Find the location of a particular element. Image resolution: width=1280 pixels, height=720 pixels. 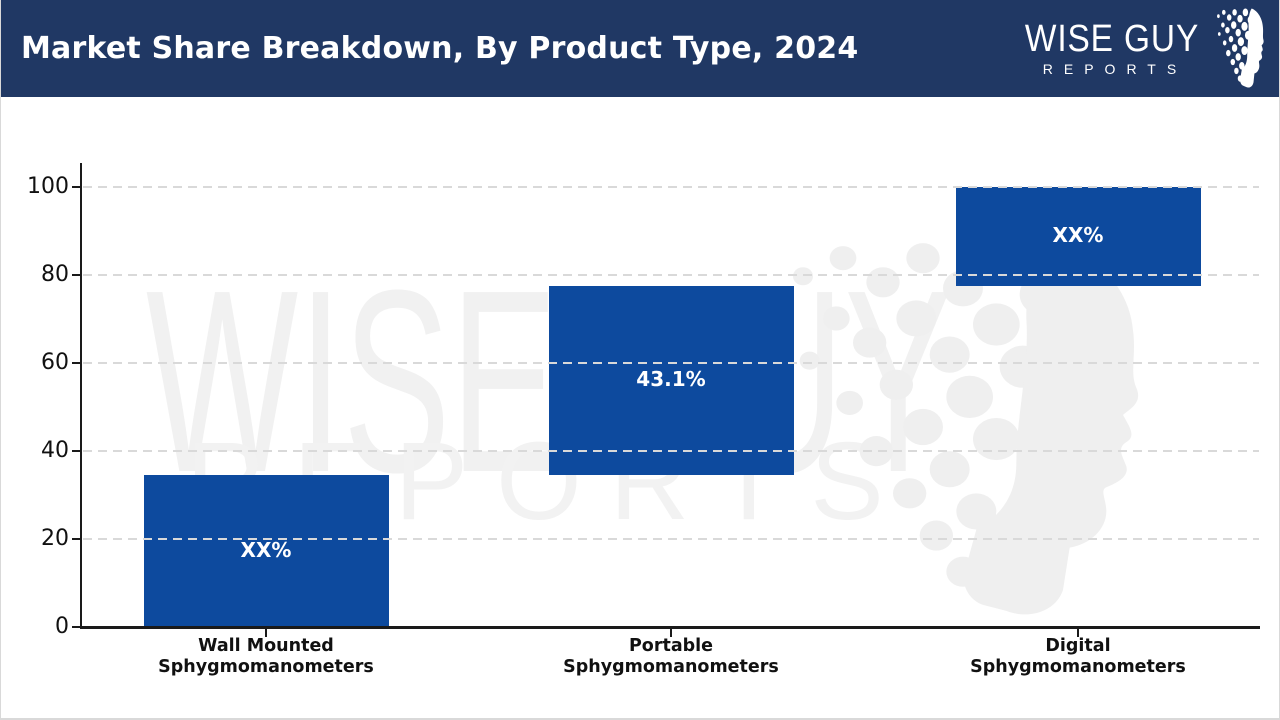

y-axis is located at coordinates (81, 396).